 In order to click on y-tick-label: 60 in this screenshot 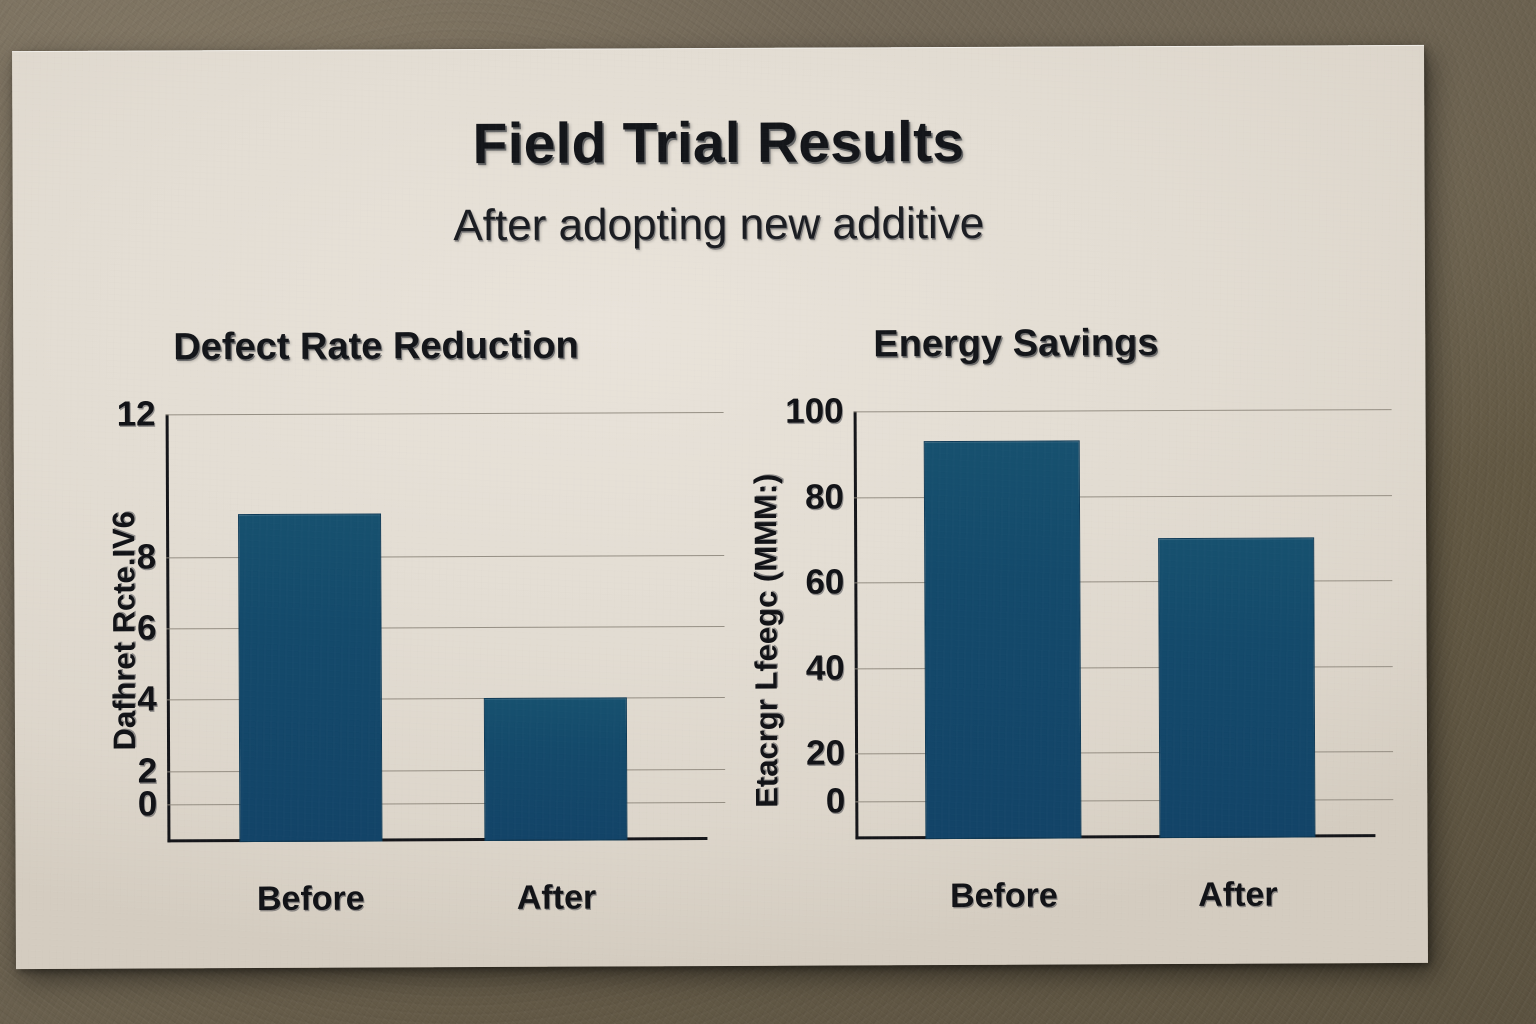, I will do `click(825, 582)`.